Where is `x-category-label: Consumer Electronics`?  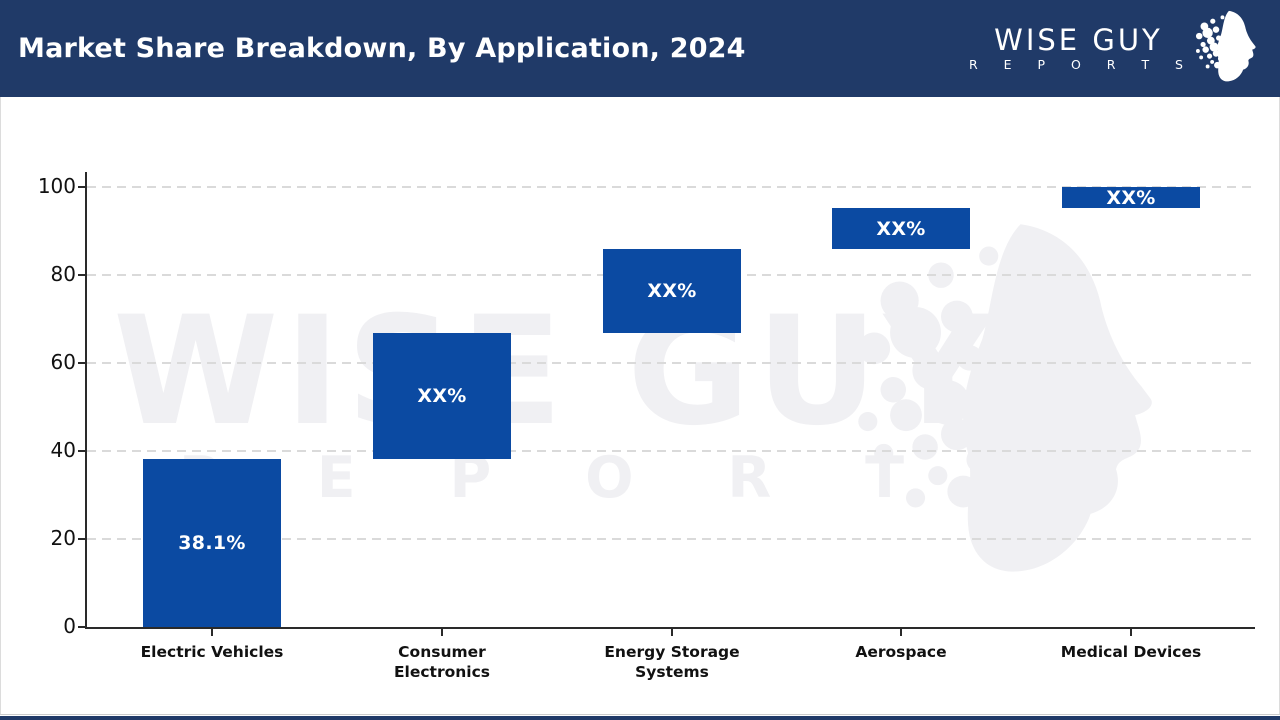 x-category-label: Consumer Electronics is located at coordinates (442, 662).